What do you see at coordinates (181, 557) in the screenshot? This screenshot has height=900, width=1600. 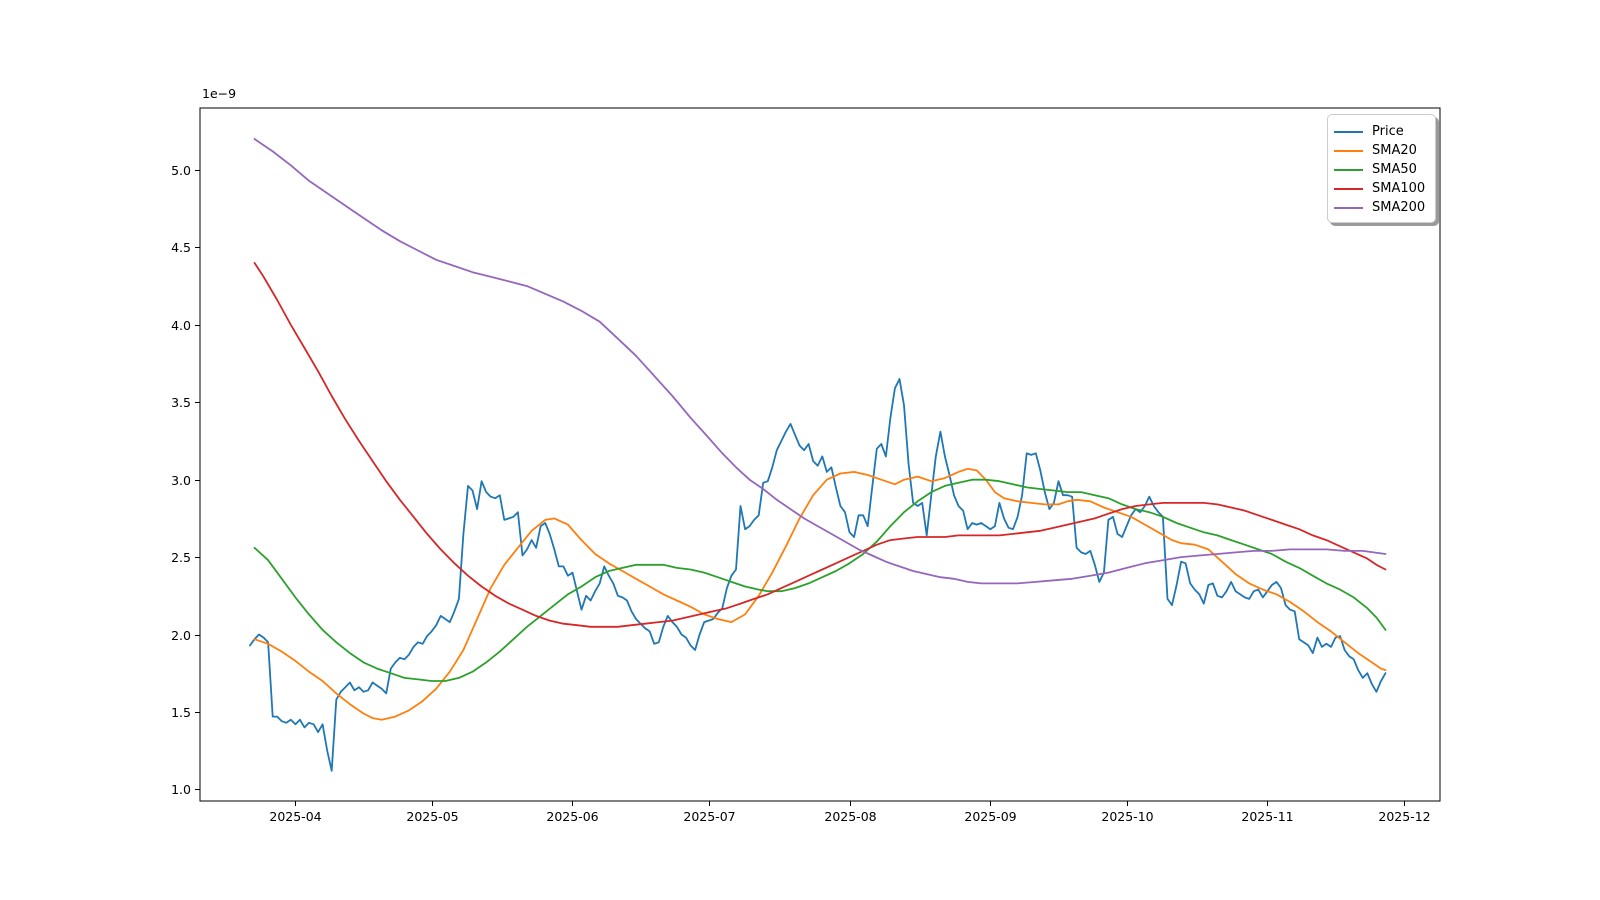 I see `y-tick-label-2.5: 2.5` at bounding box center [181, 557].